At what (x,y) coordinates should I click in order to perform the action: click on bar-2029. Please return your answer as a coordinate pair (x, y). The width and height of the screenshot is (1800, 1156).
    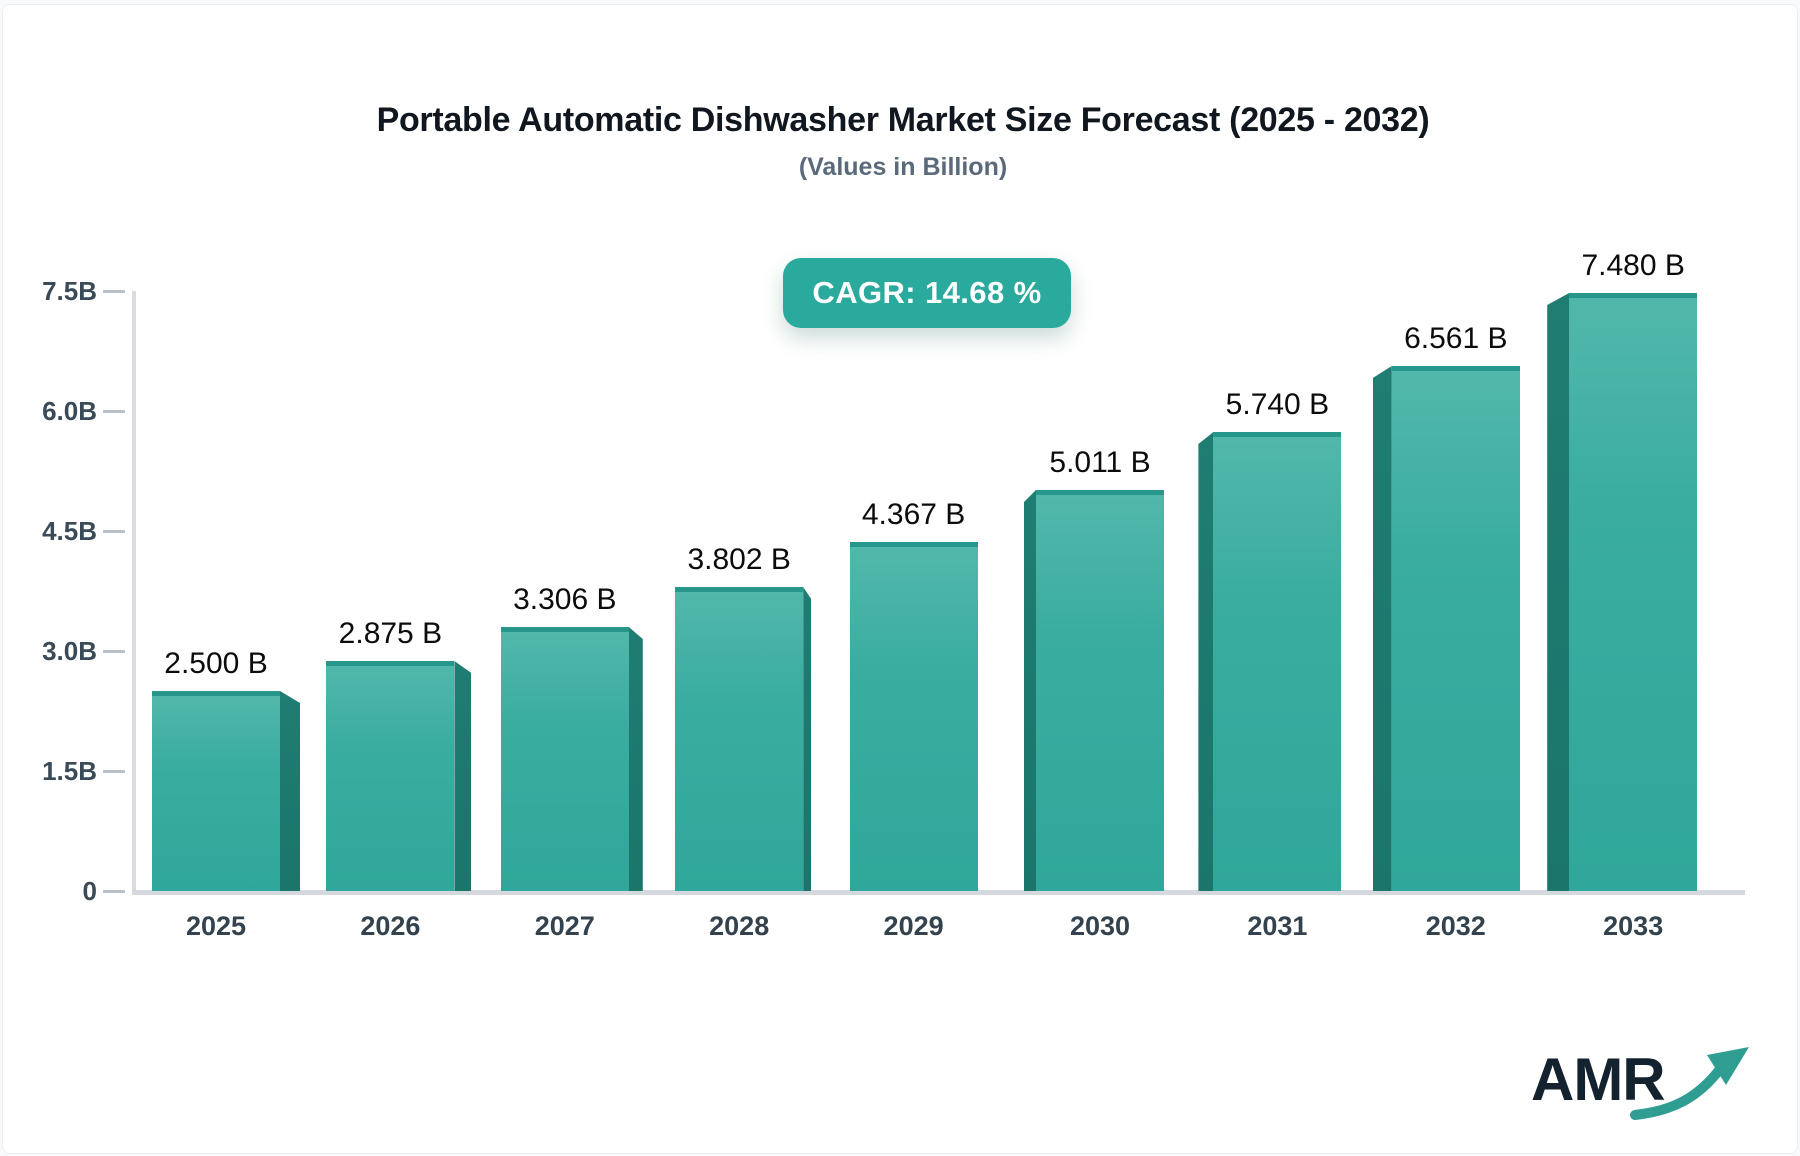
    Looking at the image, I should click on (913, 716).